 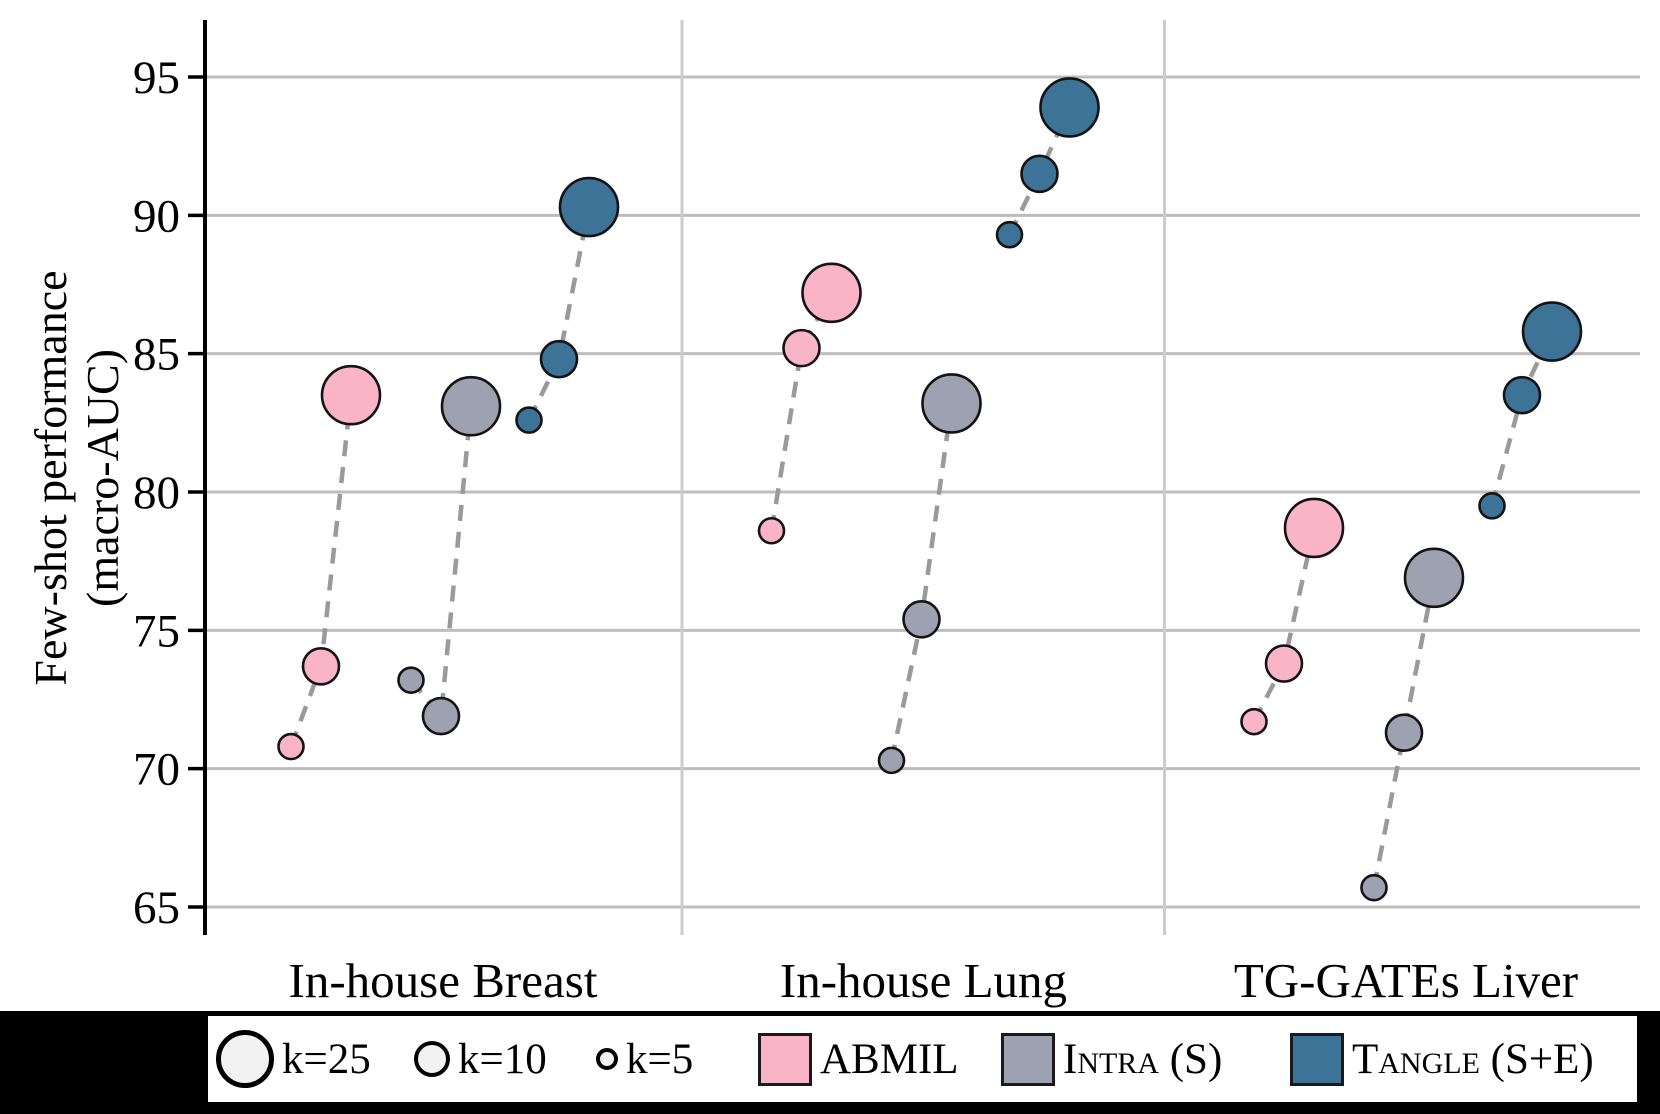 What do you see at coordinates (443, 980) in the screenshot?
I see `group-label-1: In-house Breast` at bounding box center [443, 980].